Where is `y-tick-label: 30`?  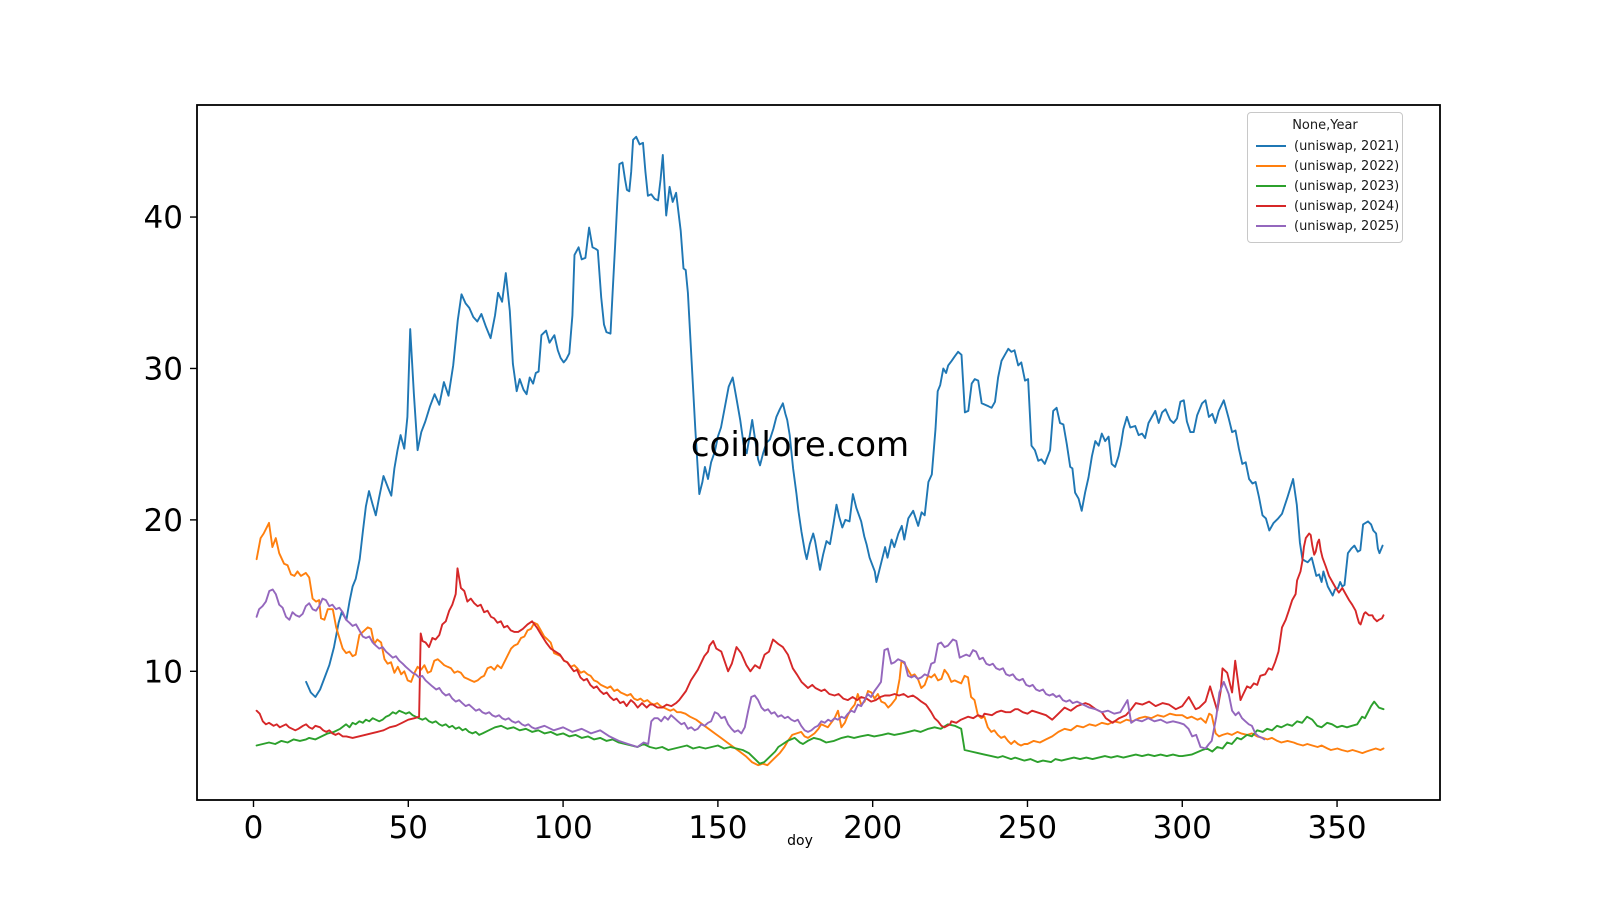
y-tick-label: 30 is located at coordinates (163, 369).